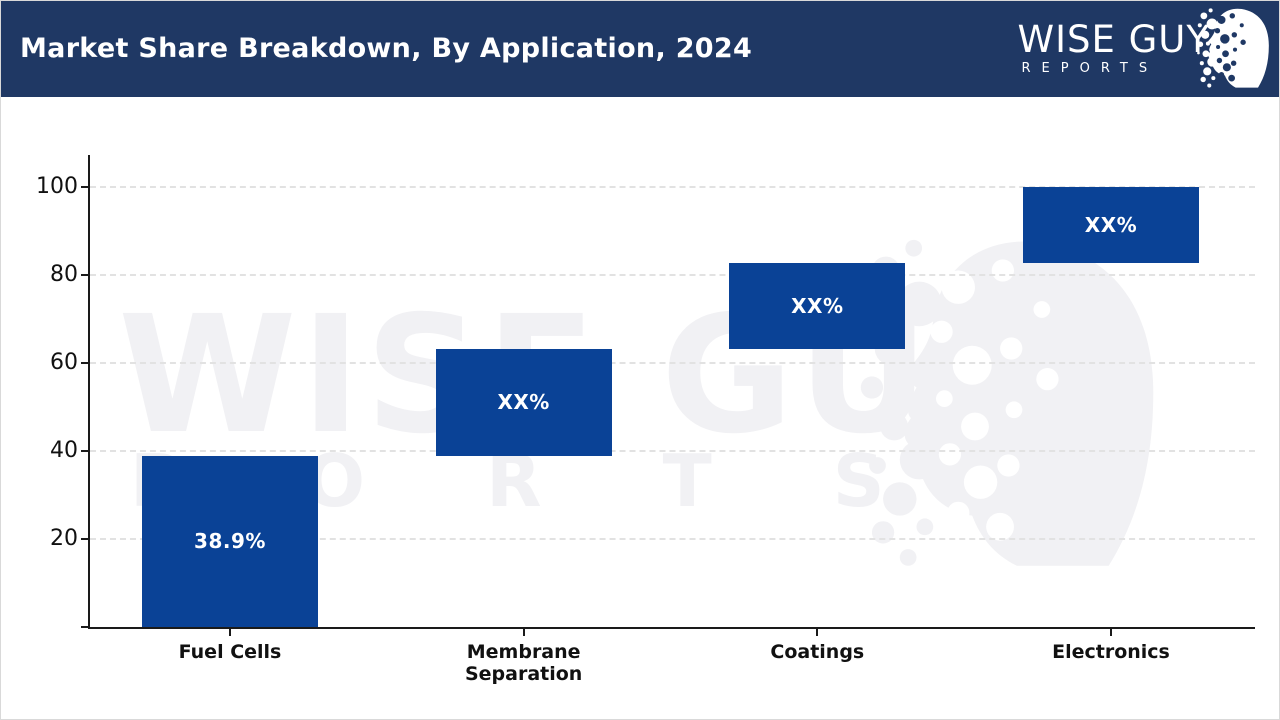 This screenshot has width=1280, height=720. I want to click on bar-fuel-cells, so click(230, 541).